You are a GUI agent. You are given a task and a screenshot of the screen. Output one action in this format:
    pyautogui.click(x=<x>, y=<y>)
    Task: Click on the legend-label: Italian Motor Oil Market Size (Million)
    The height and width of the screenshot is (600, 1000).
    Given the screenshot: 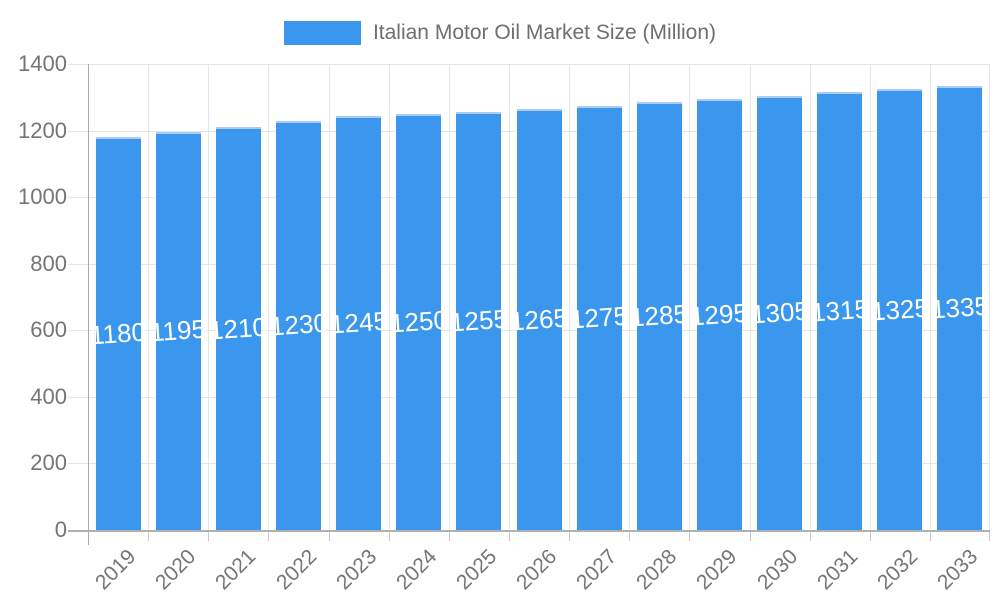 What is the action you would take?
    pyautogui.click(x=544, y=32)
    